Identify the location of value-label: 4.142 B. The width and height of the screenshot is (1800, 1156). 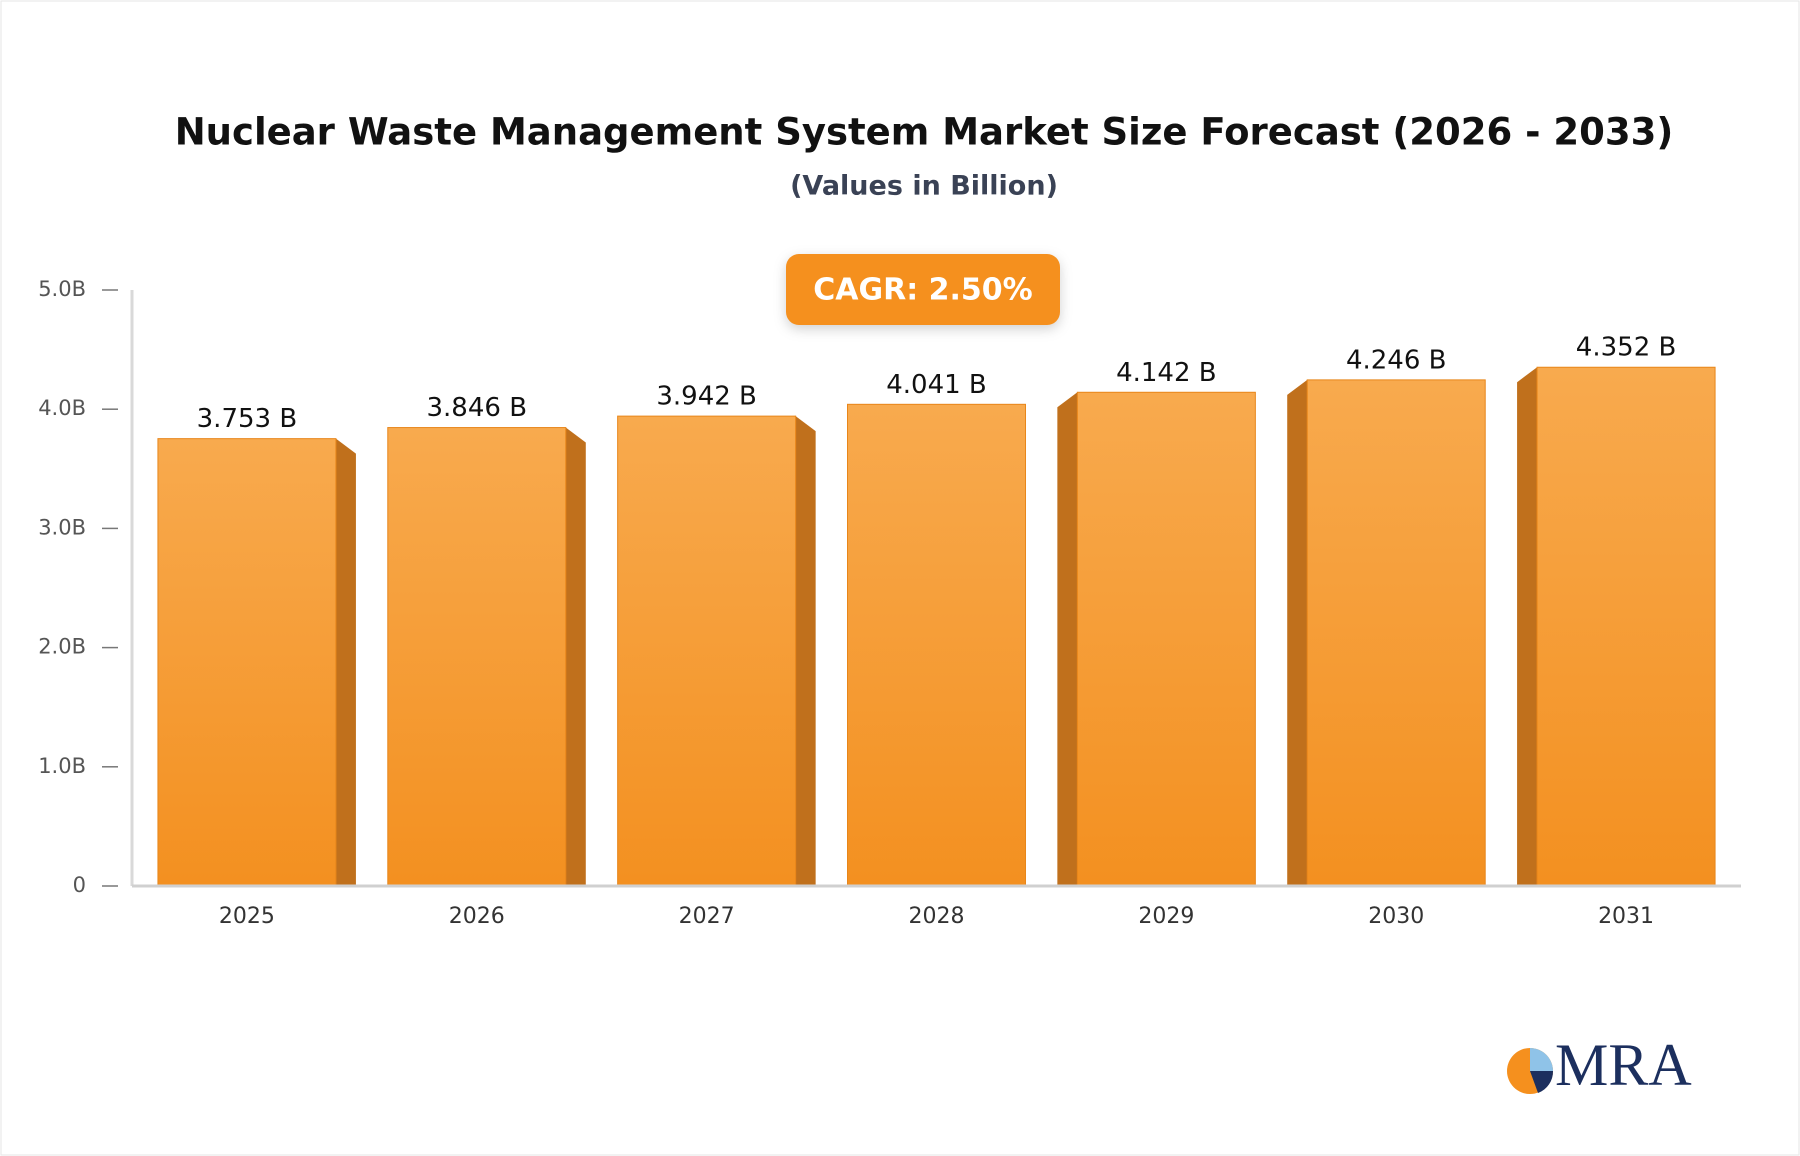
(1166, 373).